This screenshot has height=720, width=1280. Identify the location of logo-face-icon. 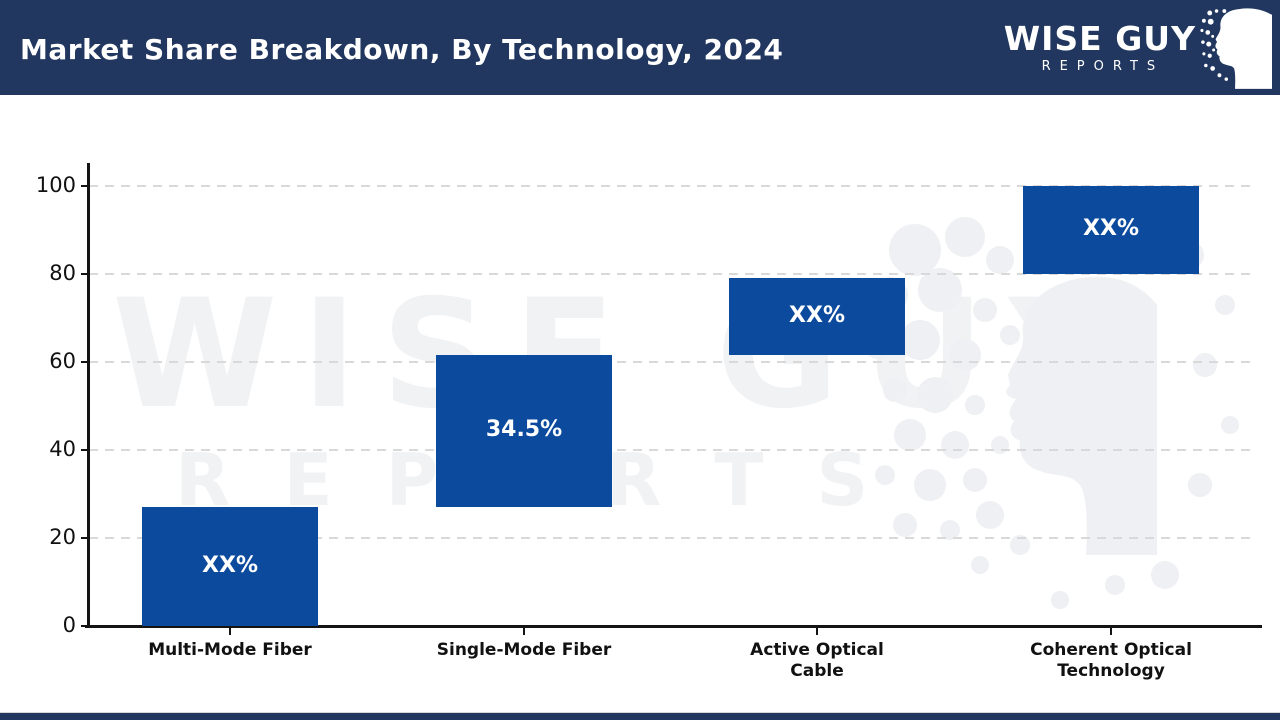
(1236, 48).